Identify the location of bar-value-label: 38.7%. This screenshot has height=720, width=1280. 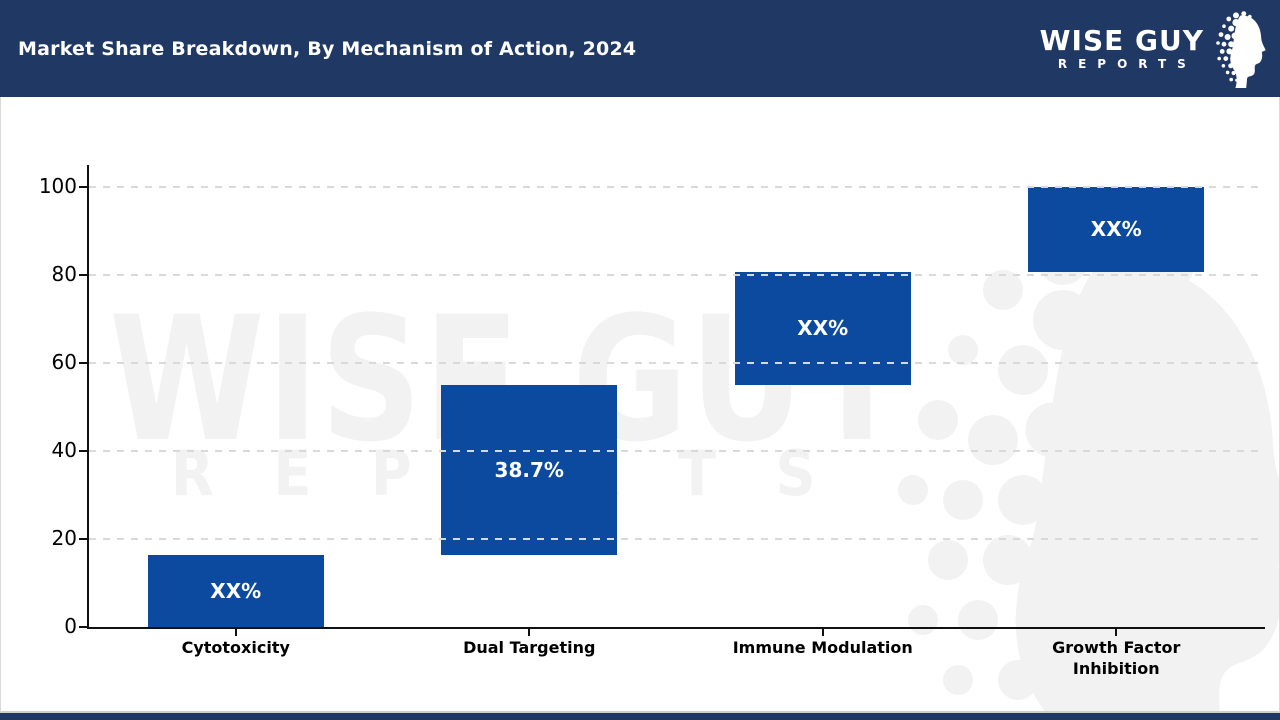
(529, 470).